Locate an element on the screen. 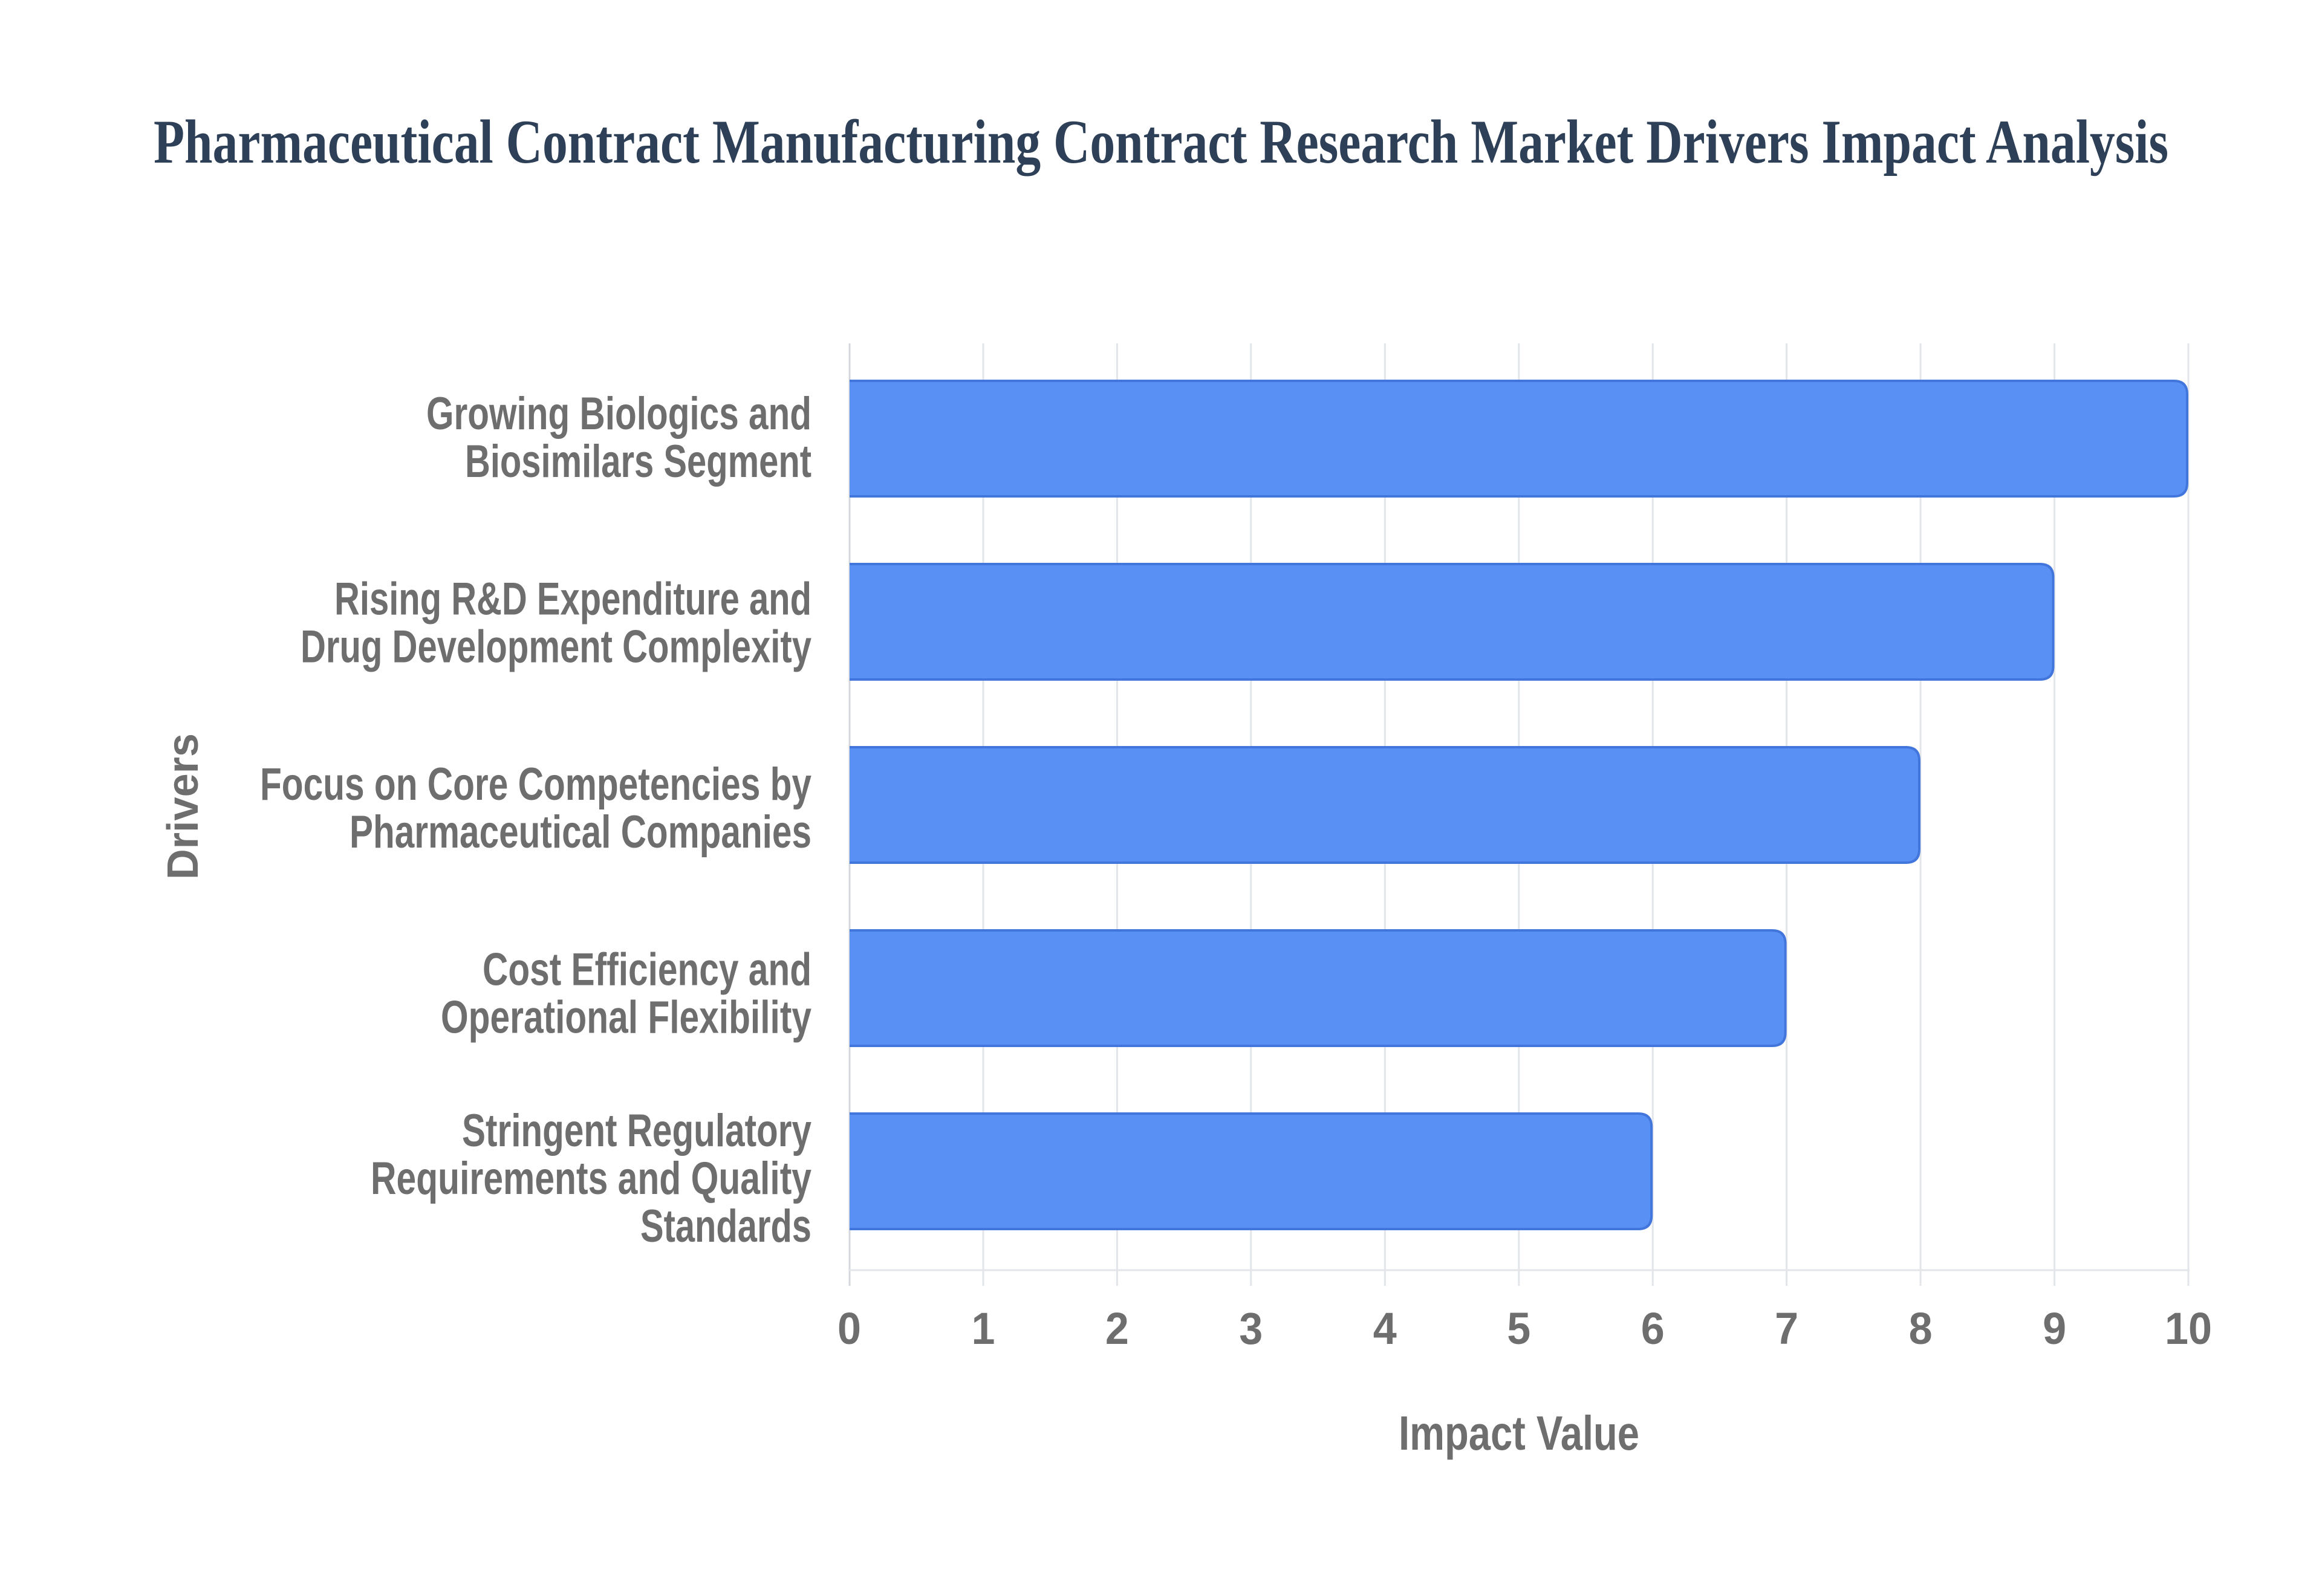  svg-text: Impact Value is located at coordinates (1519, 1433).